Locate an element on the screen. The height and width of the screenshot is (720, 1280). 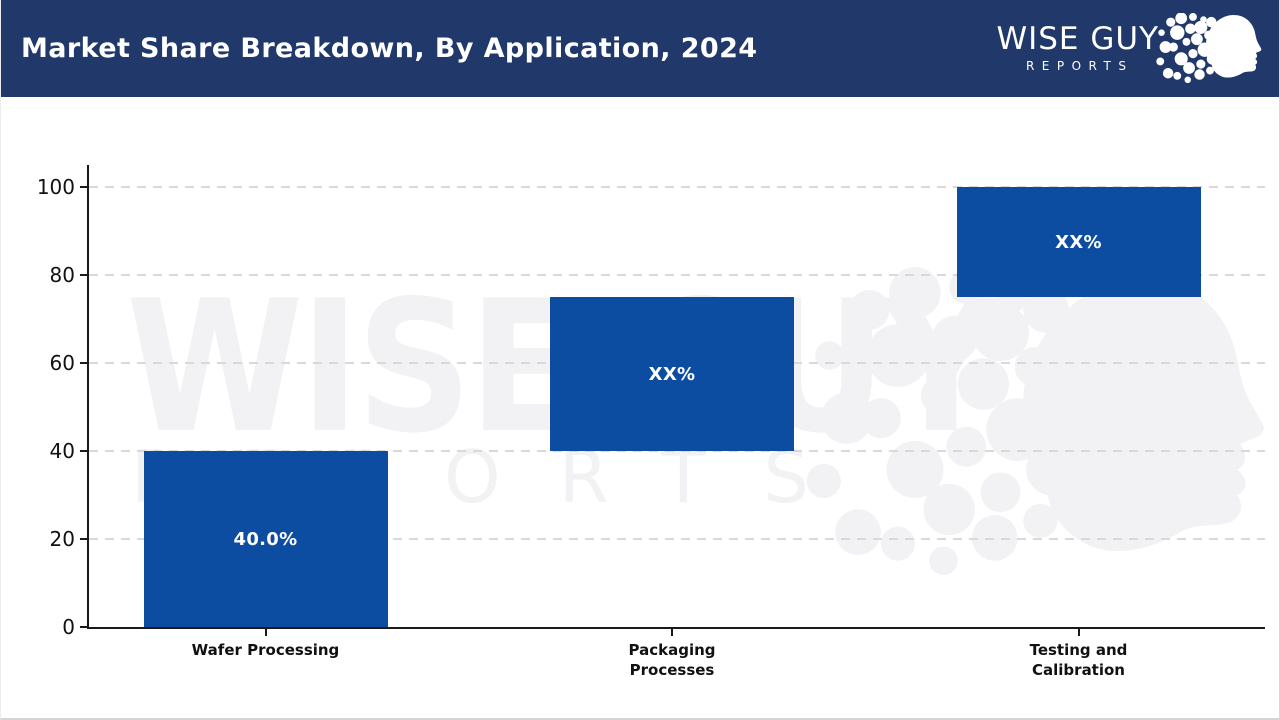
y-tick-label: 40 is located at coordinates (62, 451).